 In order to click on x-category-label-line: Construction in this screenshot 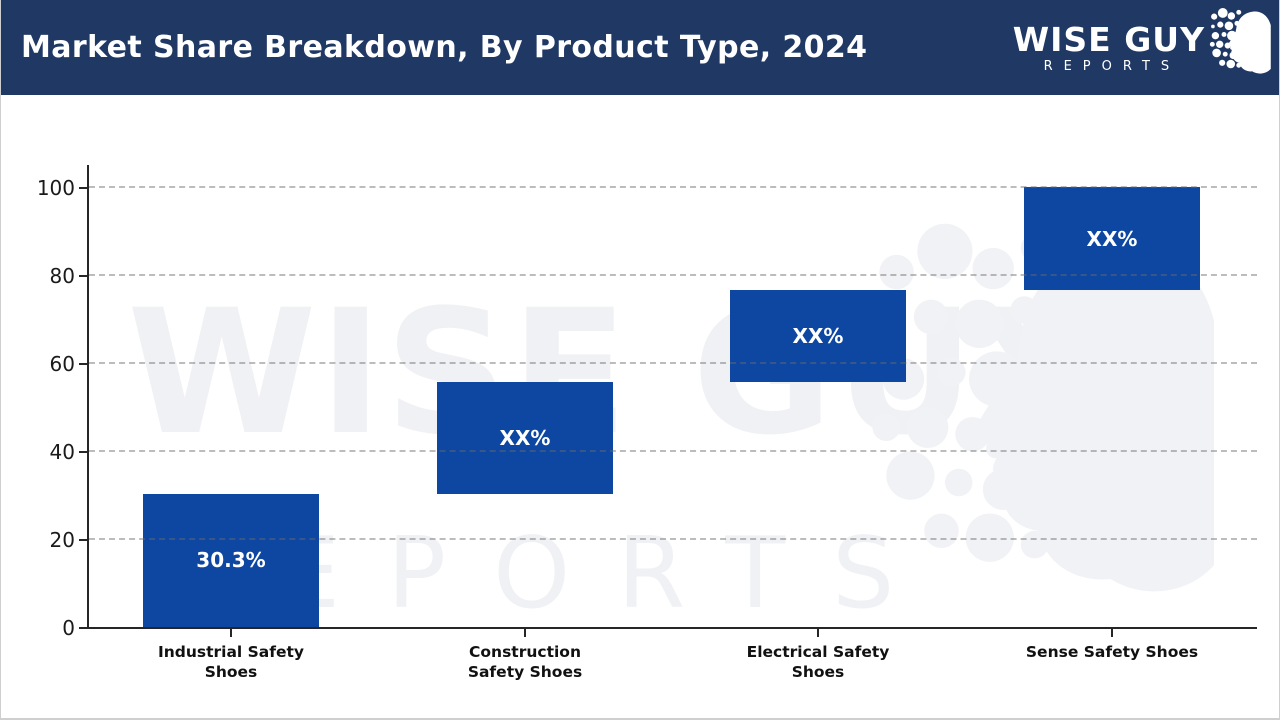, I will do `click(525, 652)`.